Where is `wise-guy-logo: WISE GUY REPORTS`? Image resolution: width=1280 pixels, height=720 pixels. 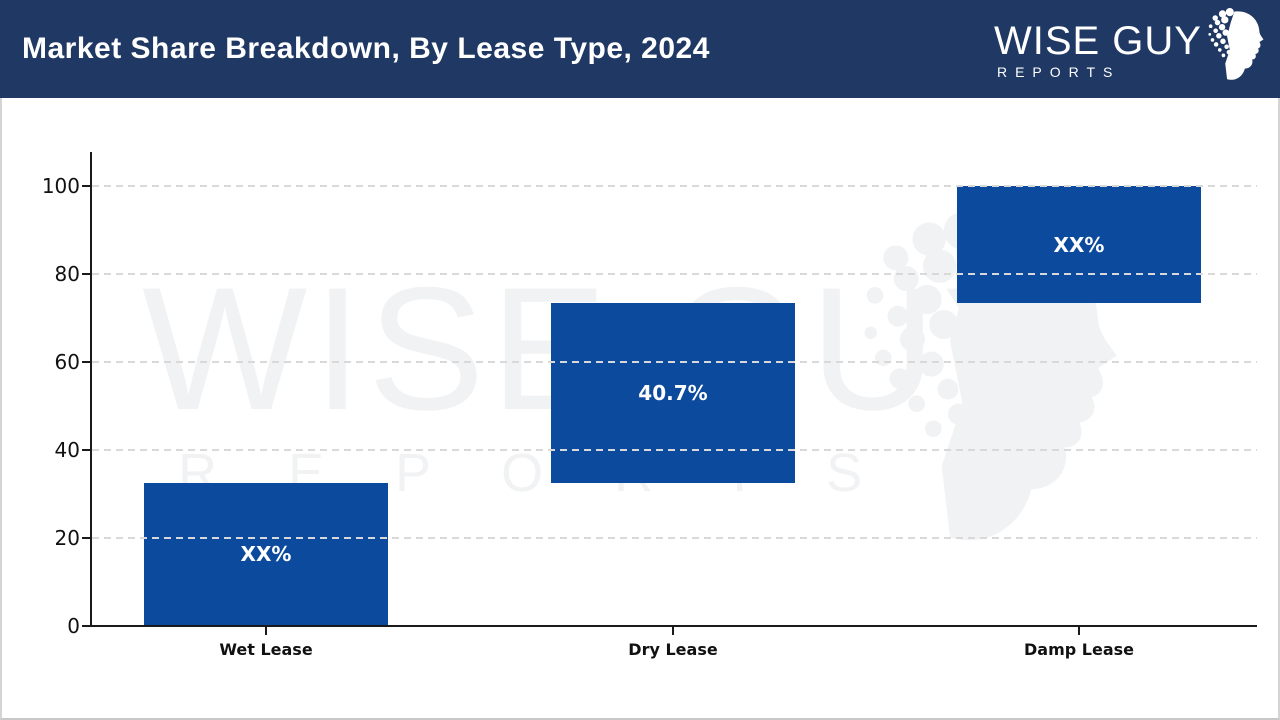 wise-guy-logo: WISE GUY REPORTS is located at coordinates (1132, 49).